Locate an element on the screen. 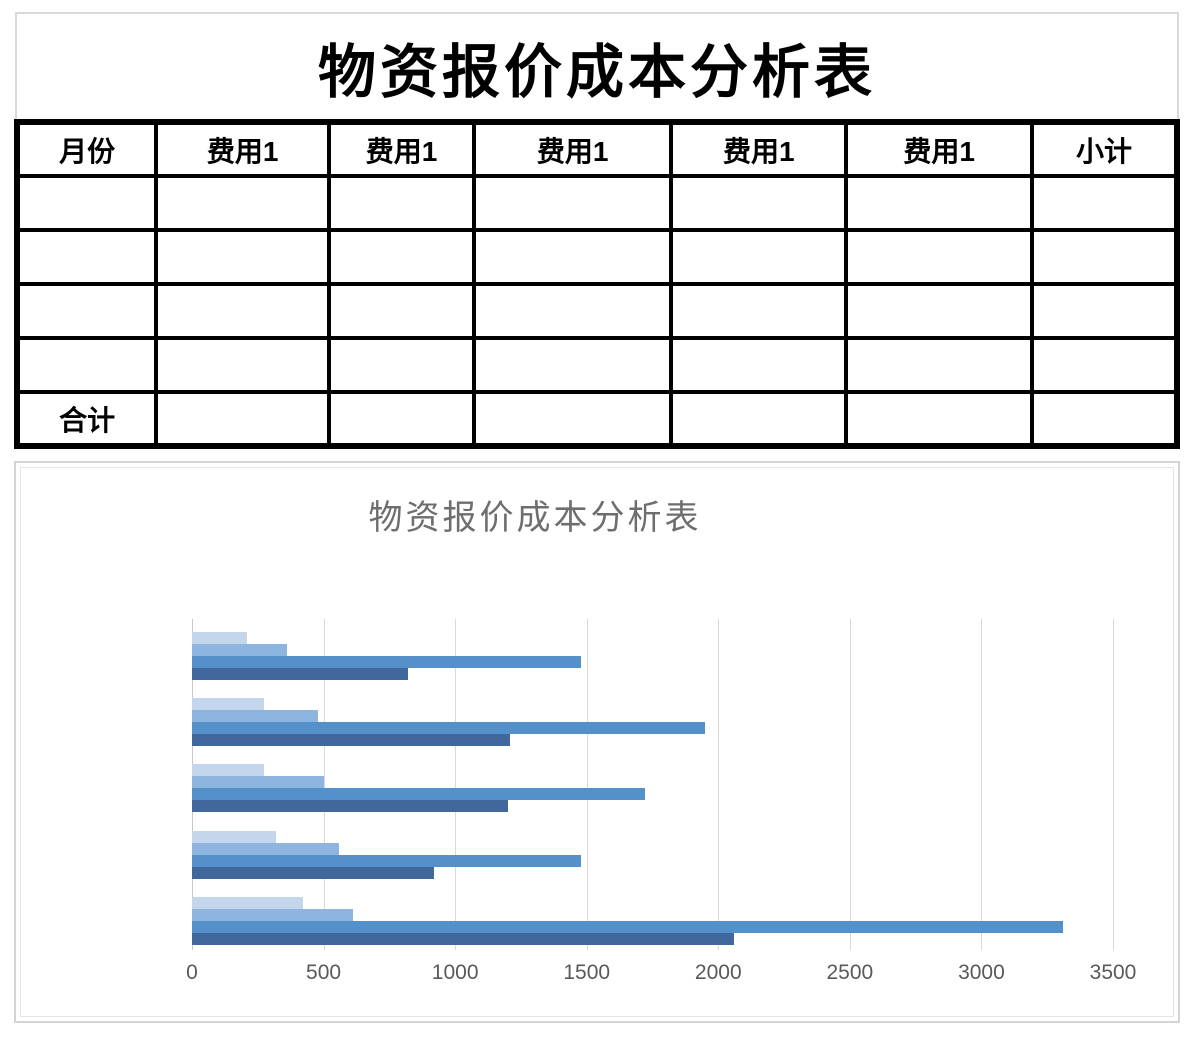 The width and height of the screenshot is (1194, 1040). x-axis: 0 500 1000 1500 2000 2500 3000 3500 is located at coordinates (661, 974).